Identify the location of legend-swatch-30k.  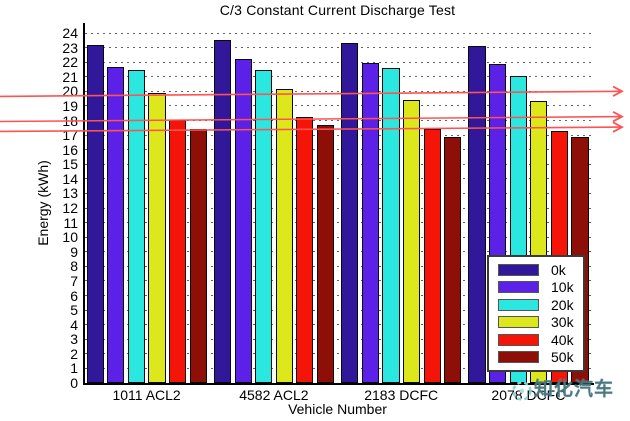
(518, 322).